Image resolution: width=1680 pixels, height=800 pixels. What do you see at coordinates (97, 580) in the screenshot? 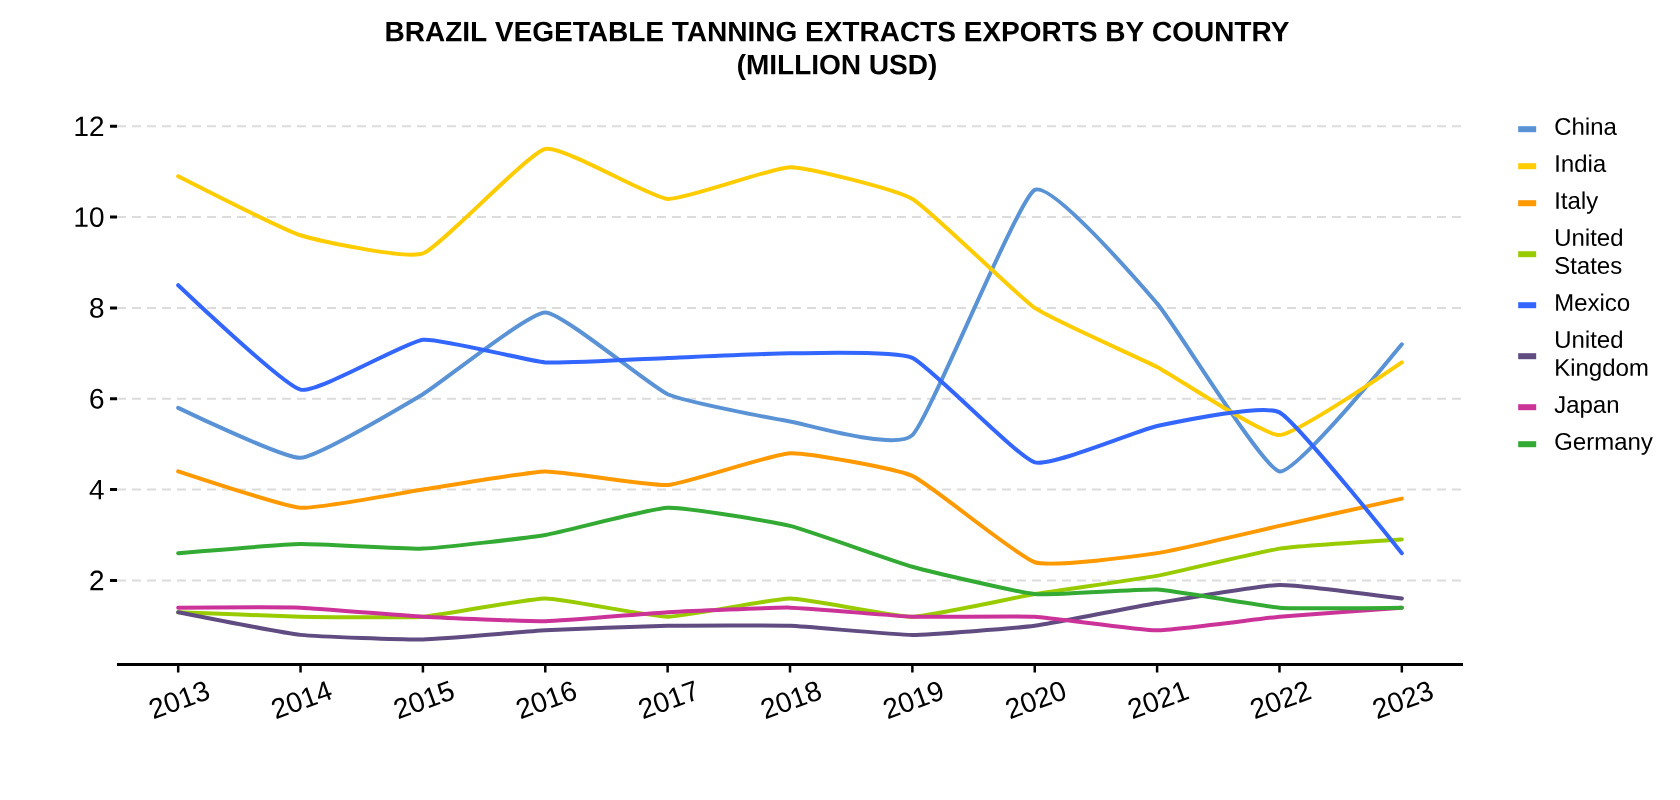
I see `y-tick-label: 2` at bounding box center [97, 580].